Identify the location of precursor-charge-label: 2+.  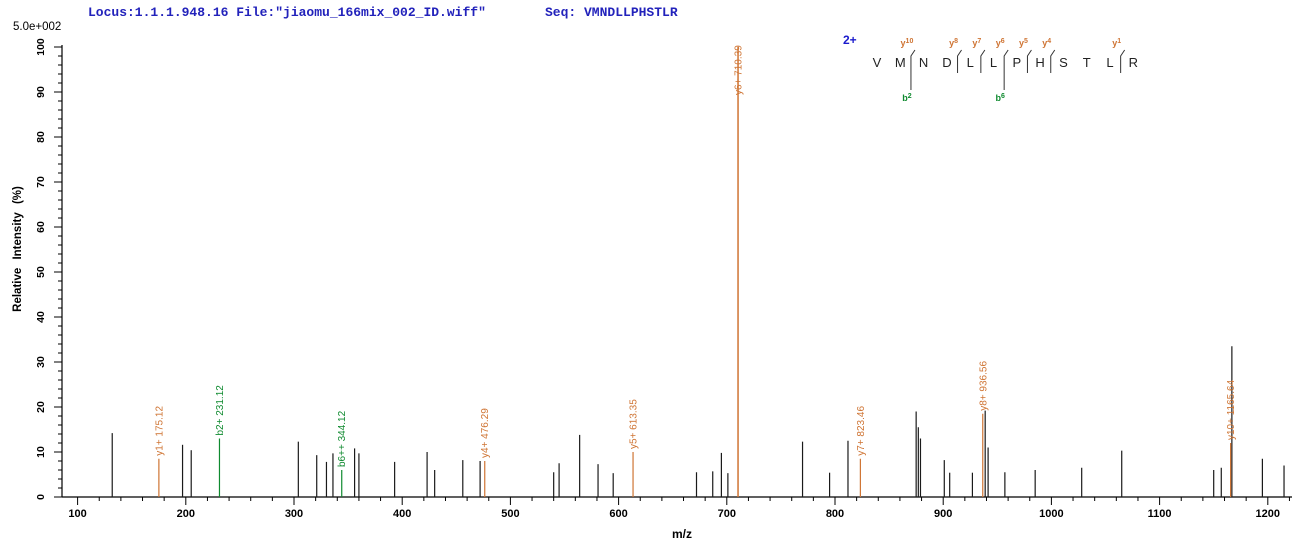
(850, 40).